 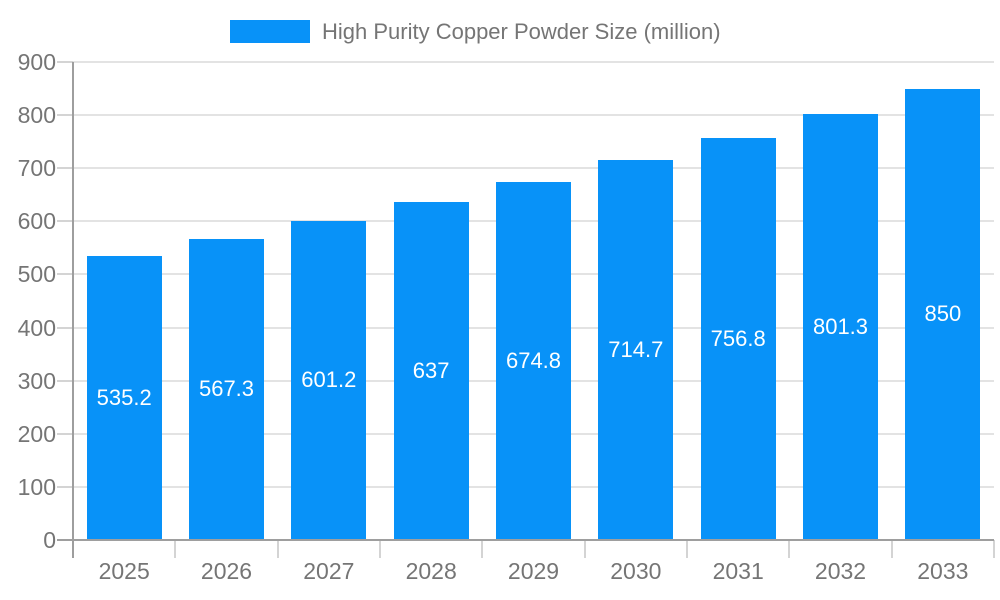 I want to click on x-axis-label: 2033, so click(x=943, y=571).